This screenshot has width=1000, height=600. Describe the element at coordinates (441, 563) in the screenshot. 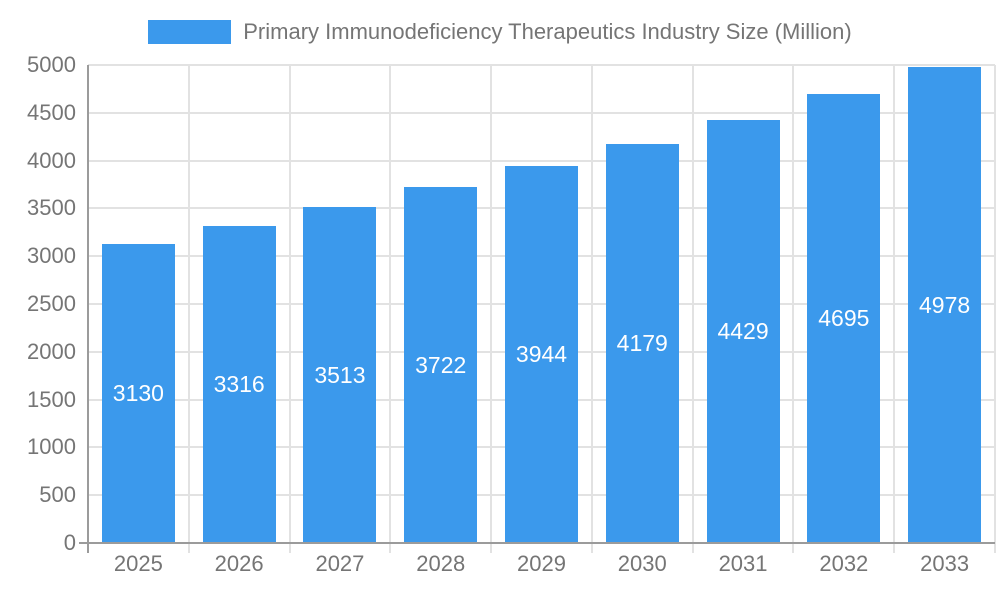

I see `x-tick-label: 2028` at that location.